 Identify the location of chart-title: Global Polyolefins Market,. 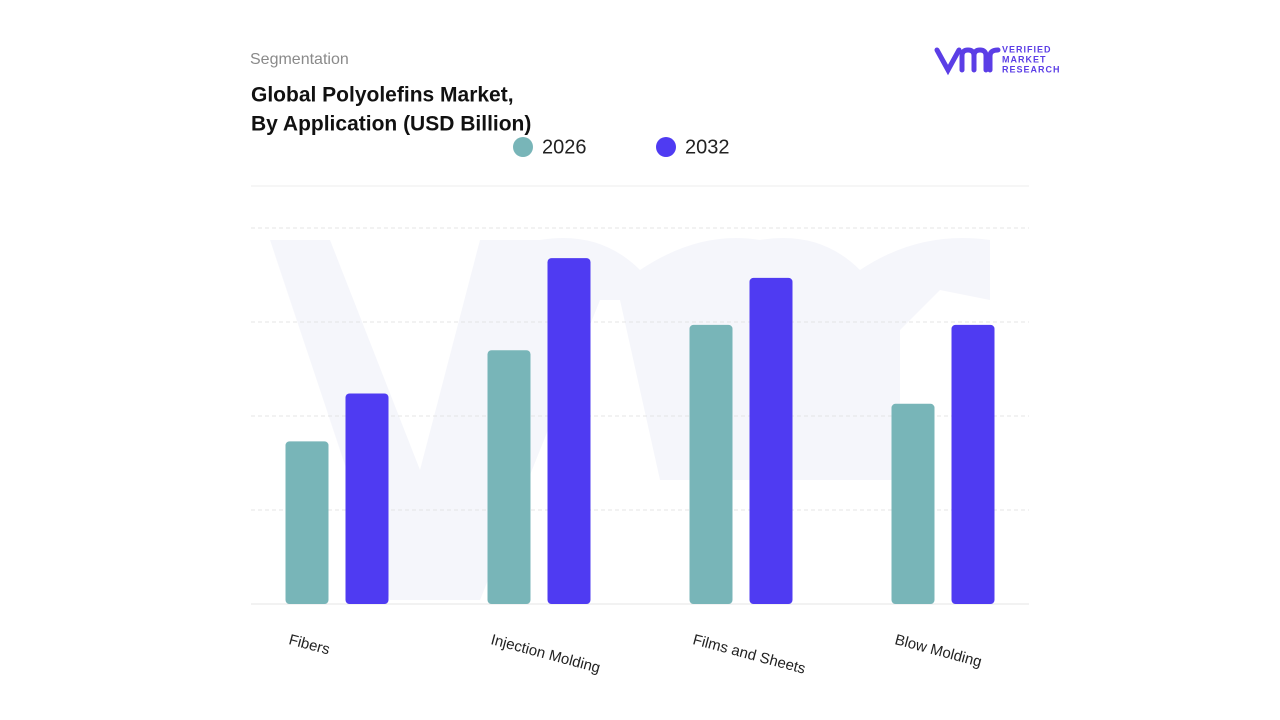
(382, 95).